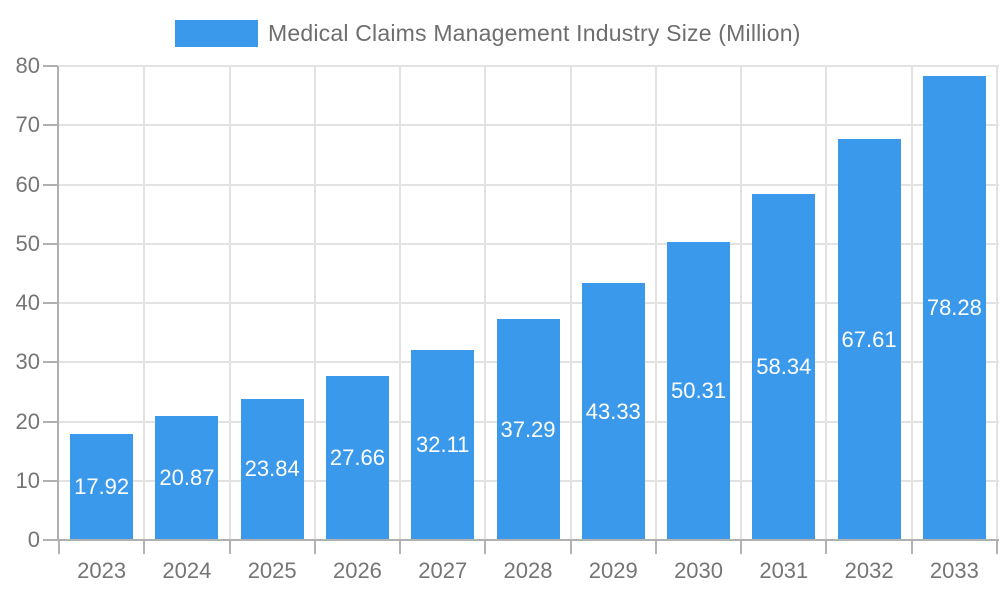 The width and height of the screenshot is (1000, 600). I want to click on bar-value-label: 23.84, so click(272, 469).